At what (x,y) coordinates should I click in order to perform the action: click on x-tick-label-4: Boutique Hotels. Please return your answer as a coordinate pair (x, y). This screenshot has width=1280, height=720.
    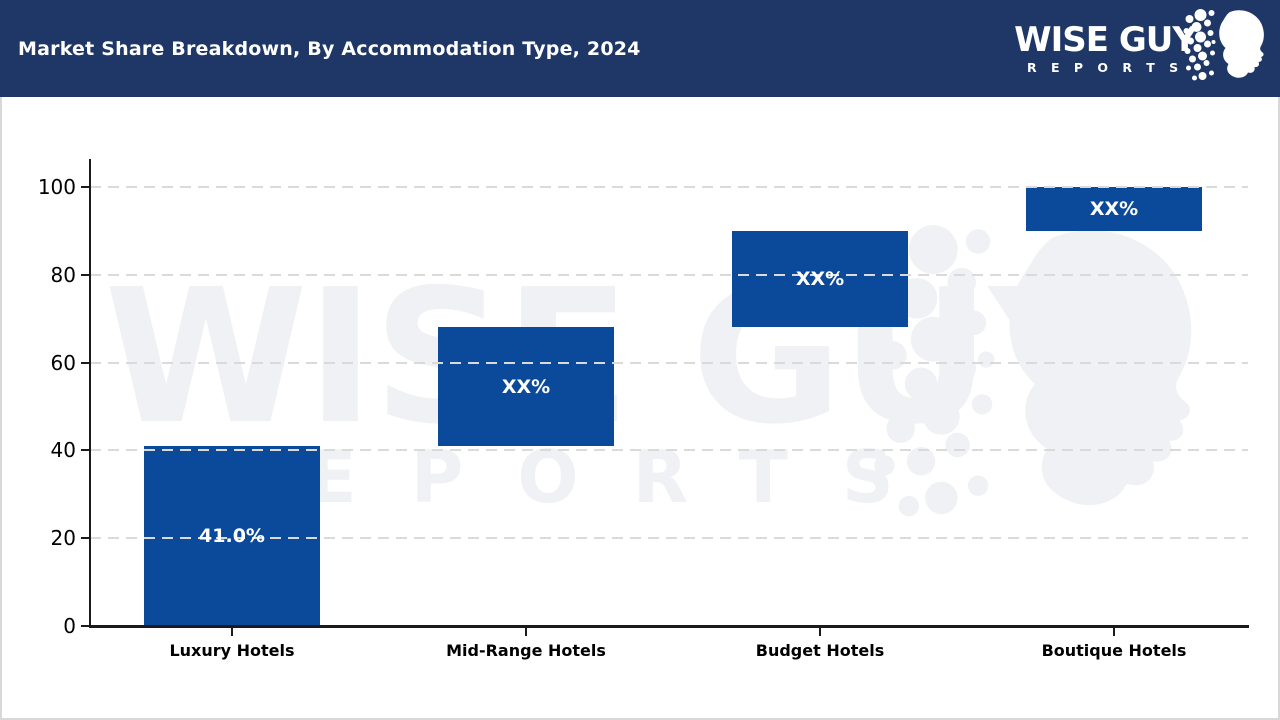
    Looking at the image, I should click on (1114, 650).